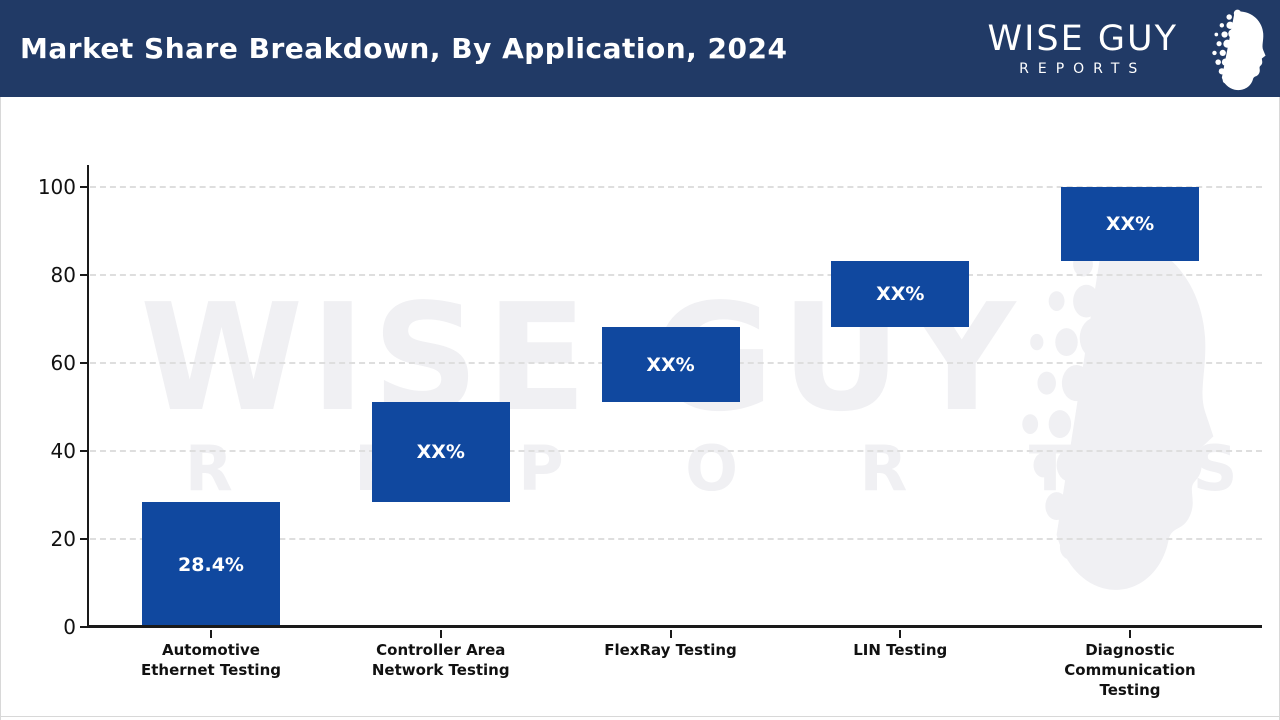 The image size is (1280, 720). Describe the element at coordinates (63, 275) in the screenshot. I see `y-tick-label: 80` at that location.